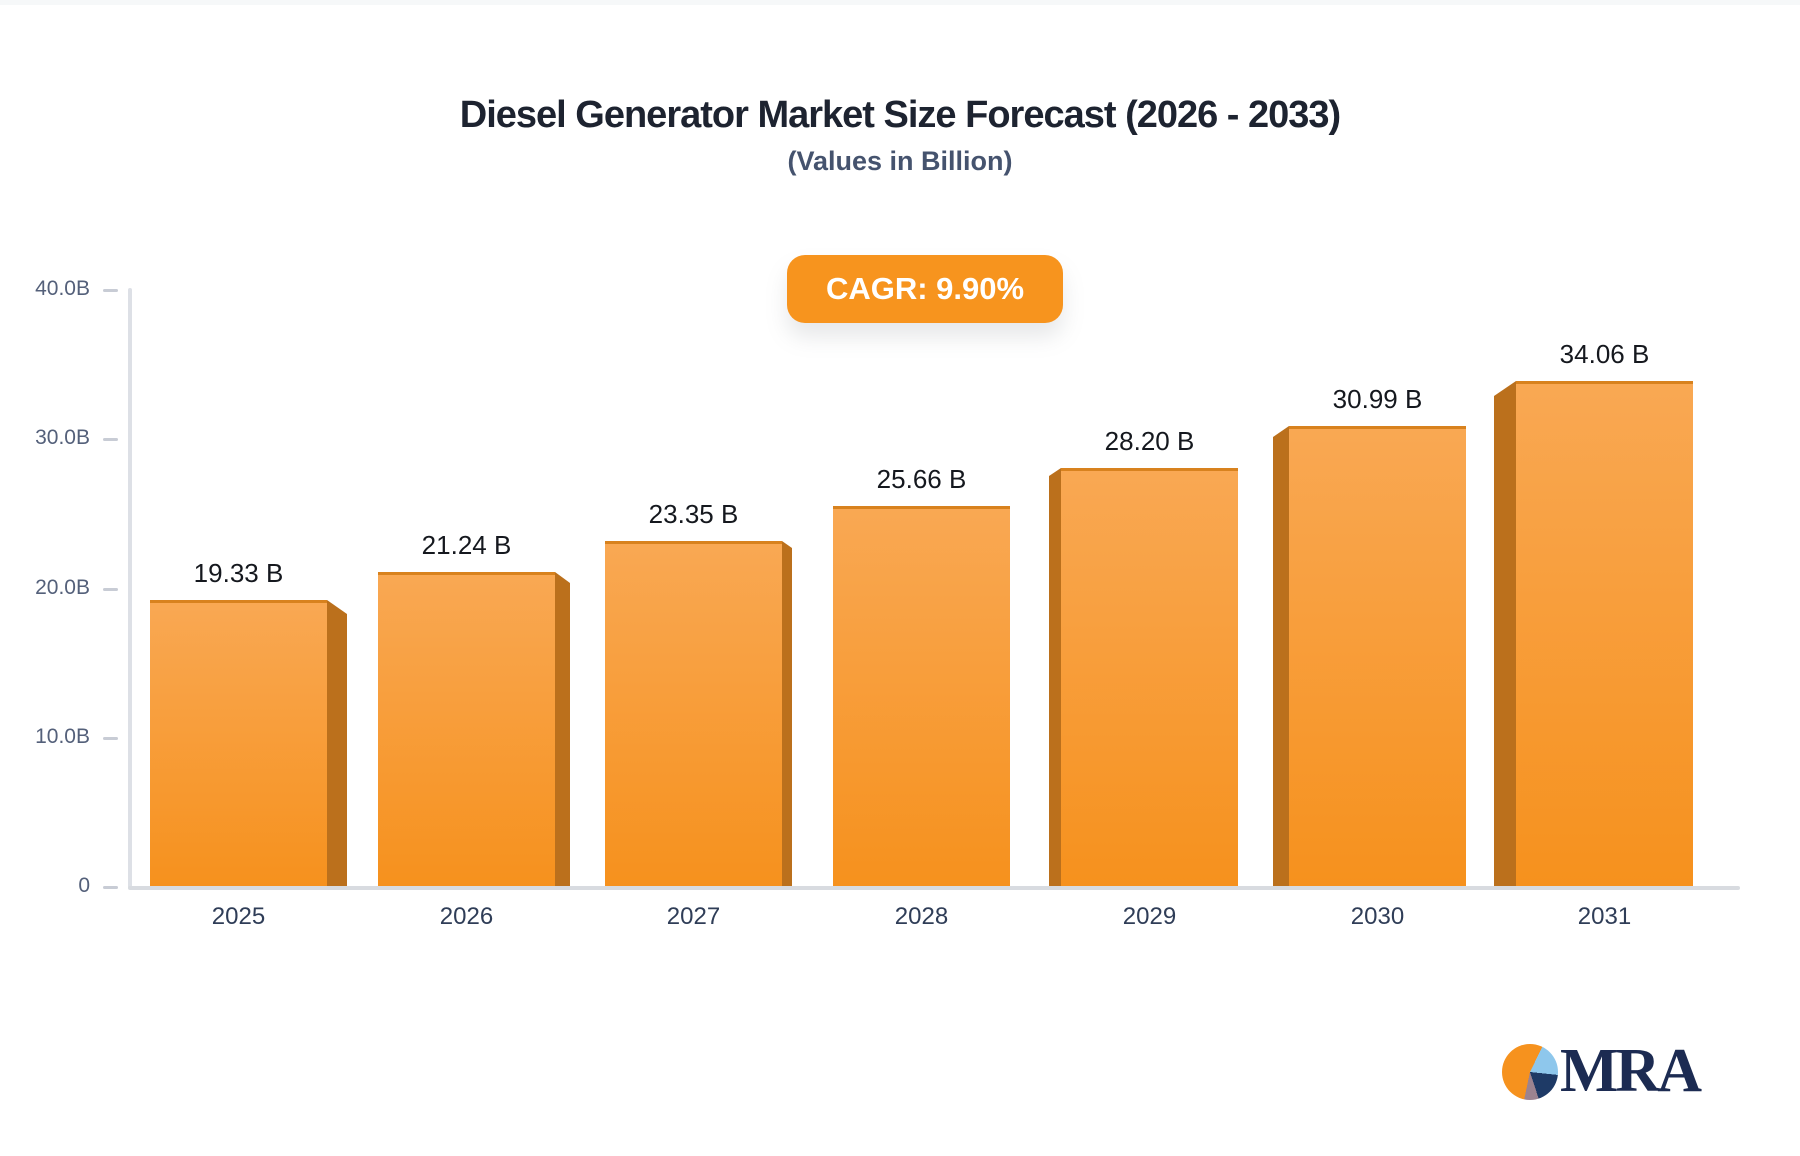 Image resolution: width=1800 pixels, height=1156 pixels. Describe the element at coordinates (62, 437) in the screenshot. I see `y-axis-tick-label: 30.0B` at that location.